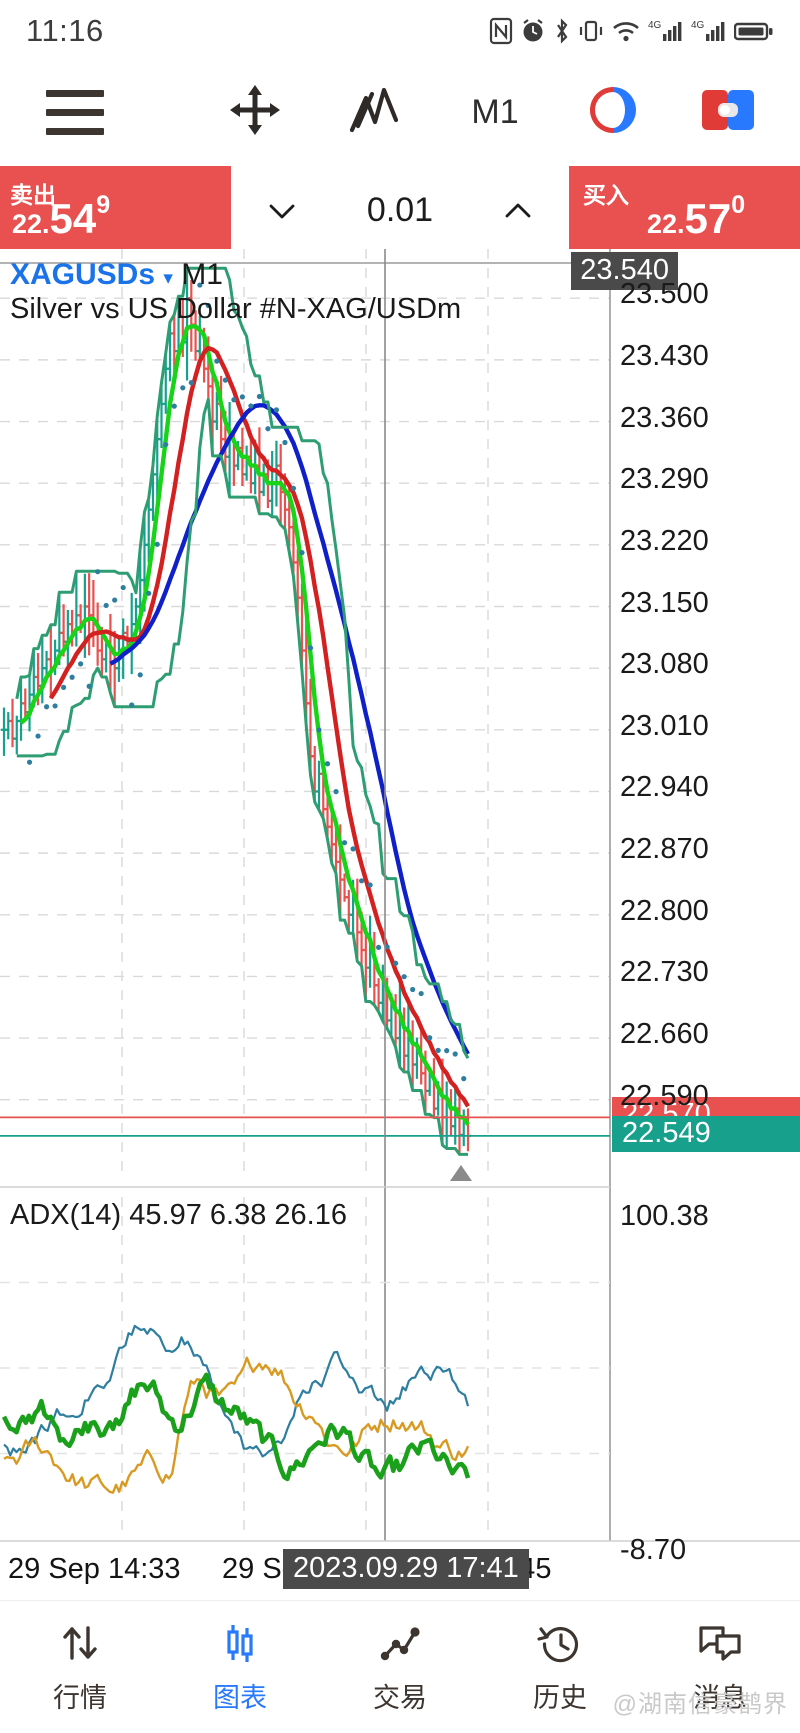 The image size is (800, 1733). Describe the element at coordinates (31, 224) in the screenshot. I see `sell-price-int: 22.` at that location.